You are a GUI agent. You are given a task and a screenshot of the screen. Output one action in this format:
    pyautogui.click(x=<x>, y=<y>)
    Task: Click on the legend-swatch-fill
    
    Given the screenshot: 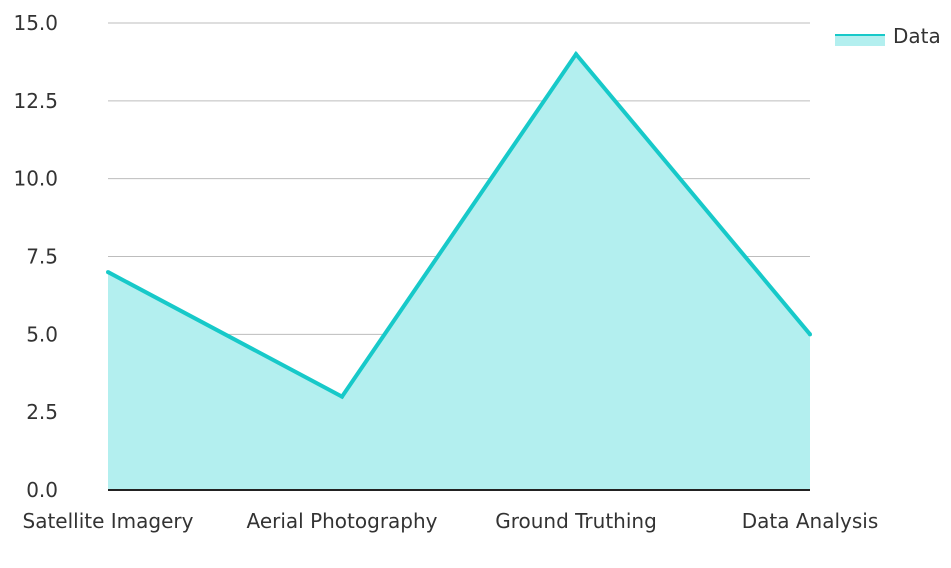 What is the action you would take?
    pyautogui.click(x=860, y=41)
    